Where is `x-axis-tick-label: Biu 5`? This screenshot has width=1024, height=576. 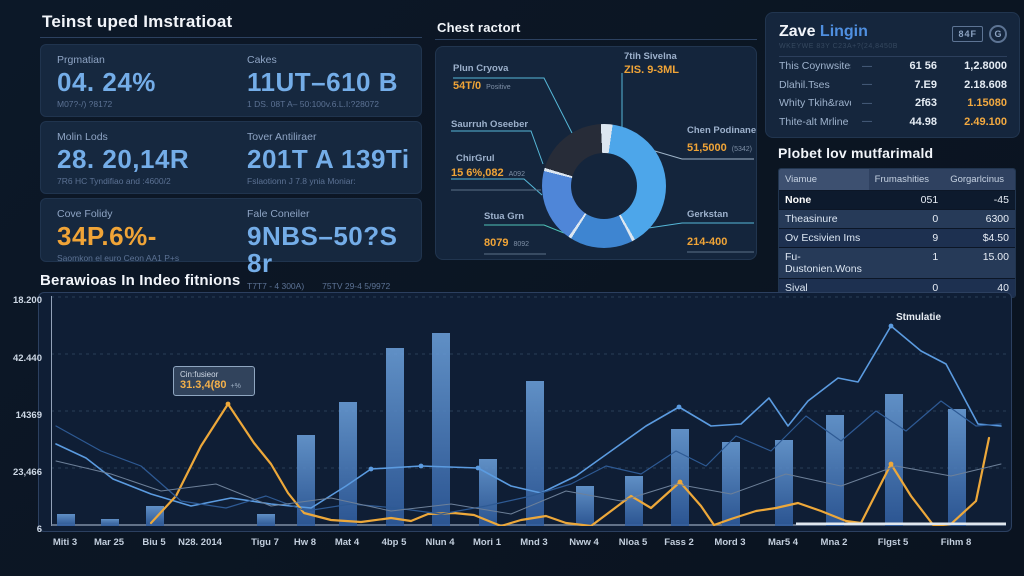 x-axis-tick-label: Biu 5 is located at coordinates (154, 542).